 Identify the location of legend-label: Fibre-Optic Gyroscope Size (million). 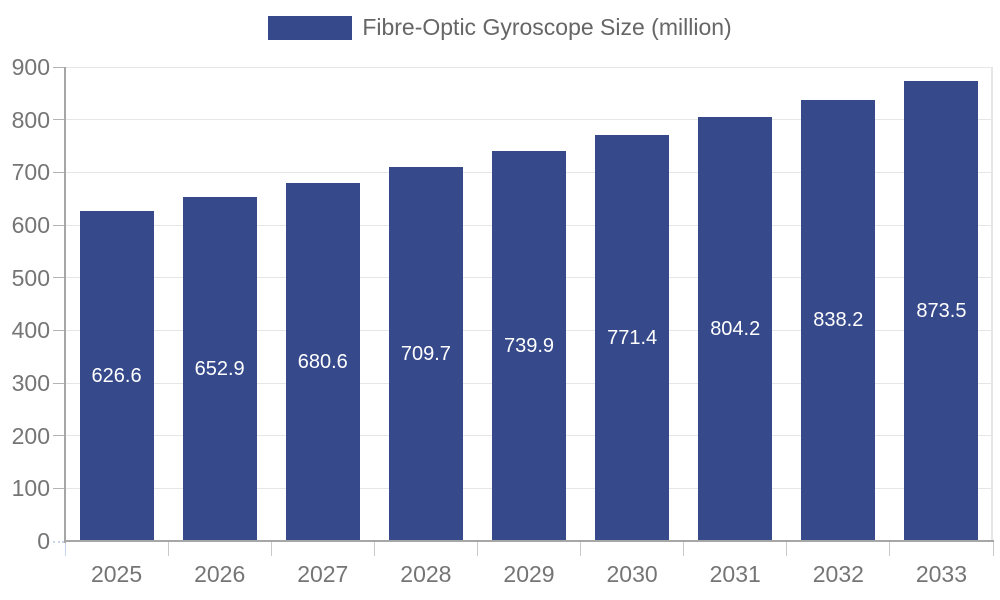
(547, 27).